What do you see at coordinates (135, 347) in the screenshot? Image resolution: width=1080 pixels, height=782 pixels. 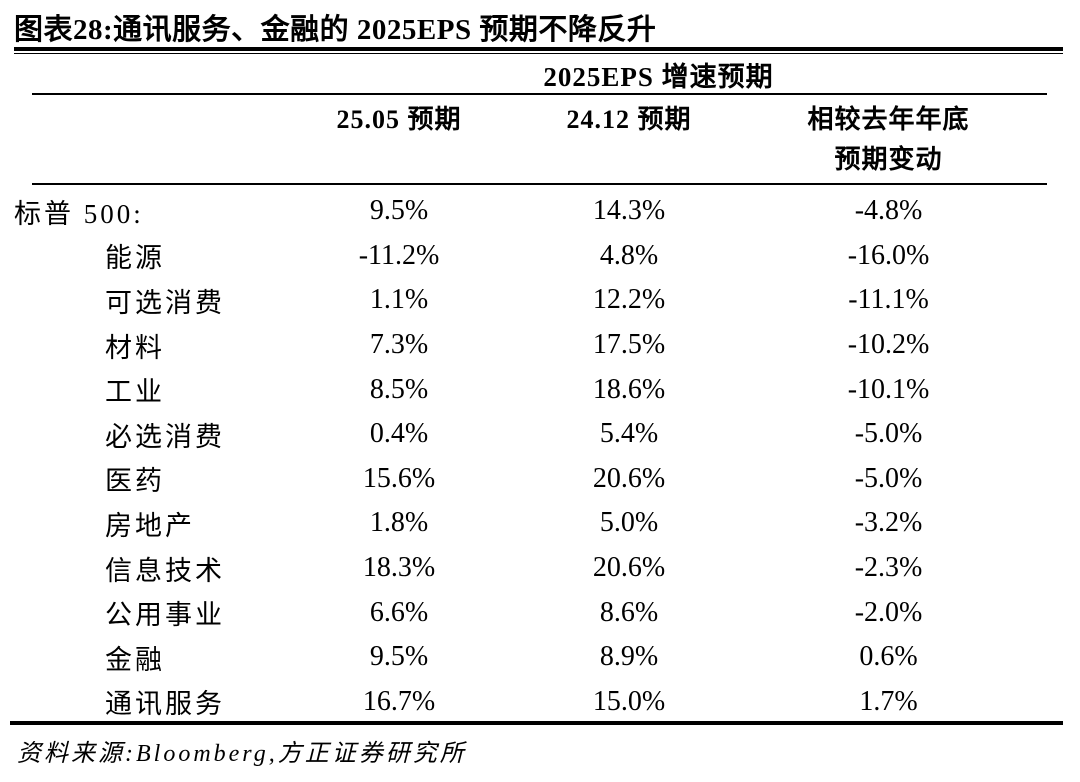 I see `row-label: 材料` at bounding box center [135, 347].